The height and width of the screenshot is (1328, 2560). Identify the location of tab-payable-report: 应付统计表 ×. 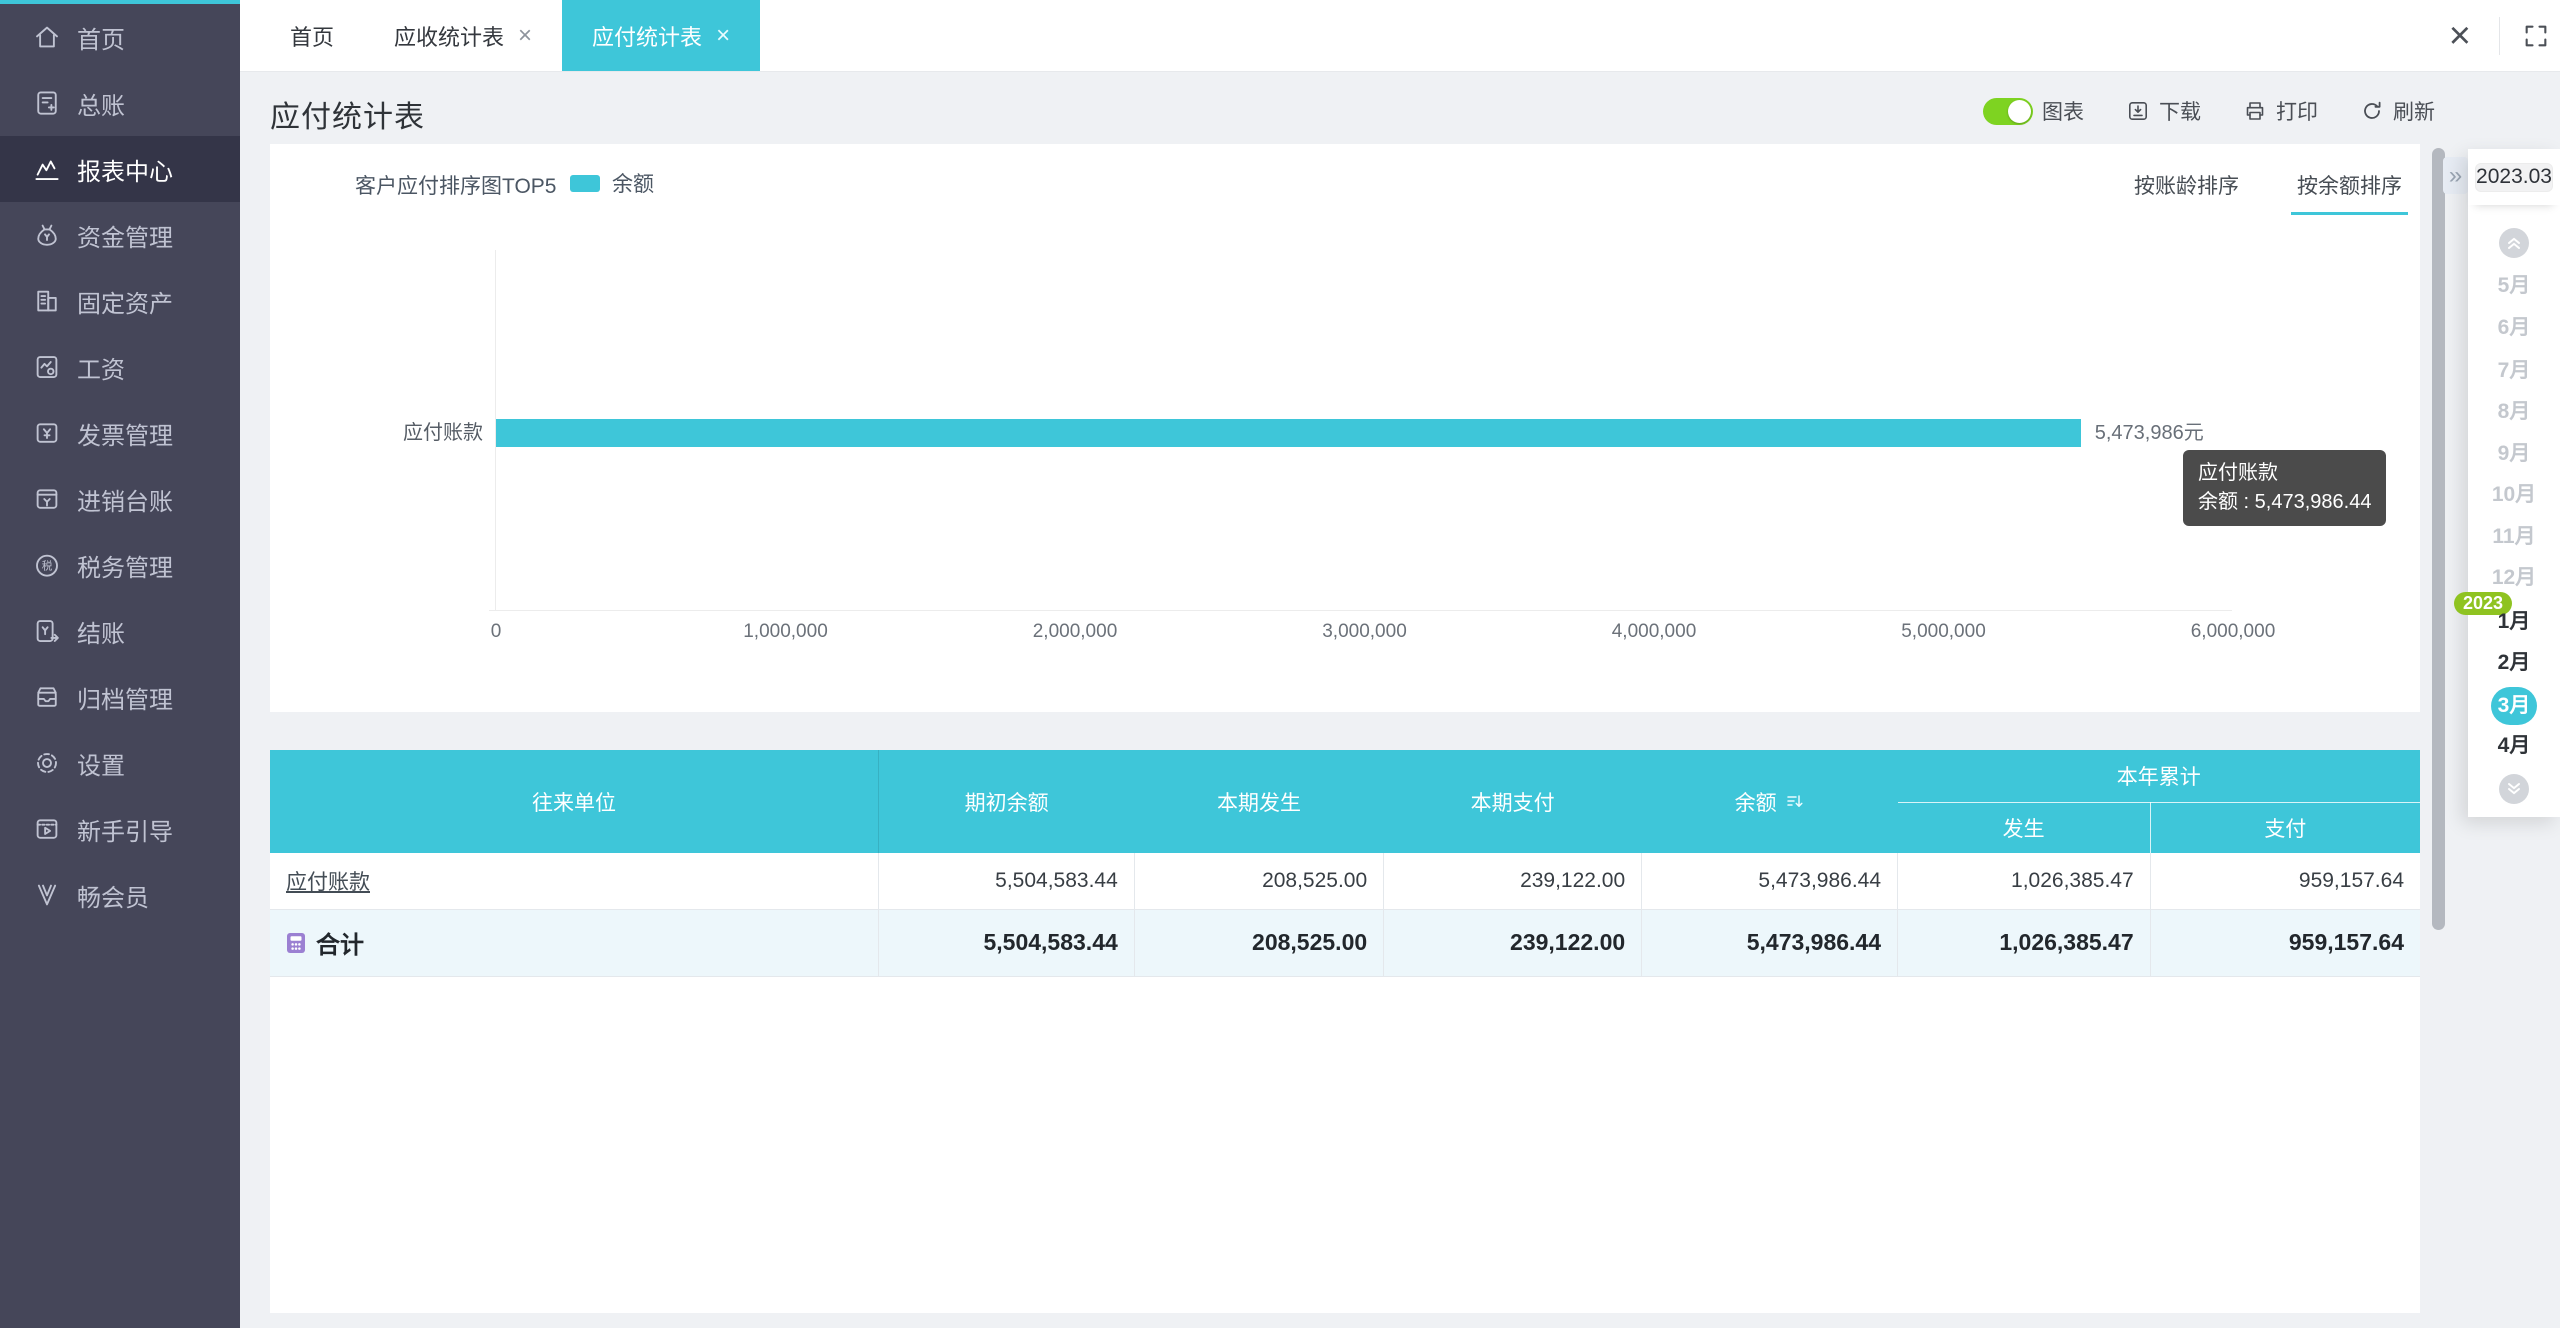
(661, 35).